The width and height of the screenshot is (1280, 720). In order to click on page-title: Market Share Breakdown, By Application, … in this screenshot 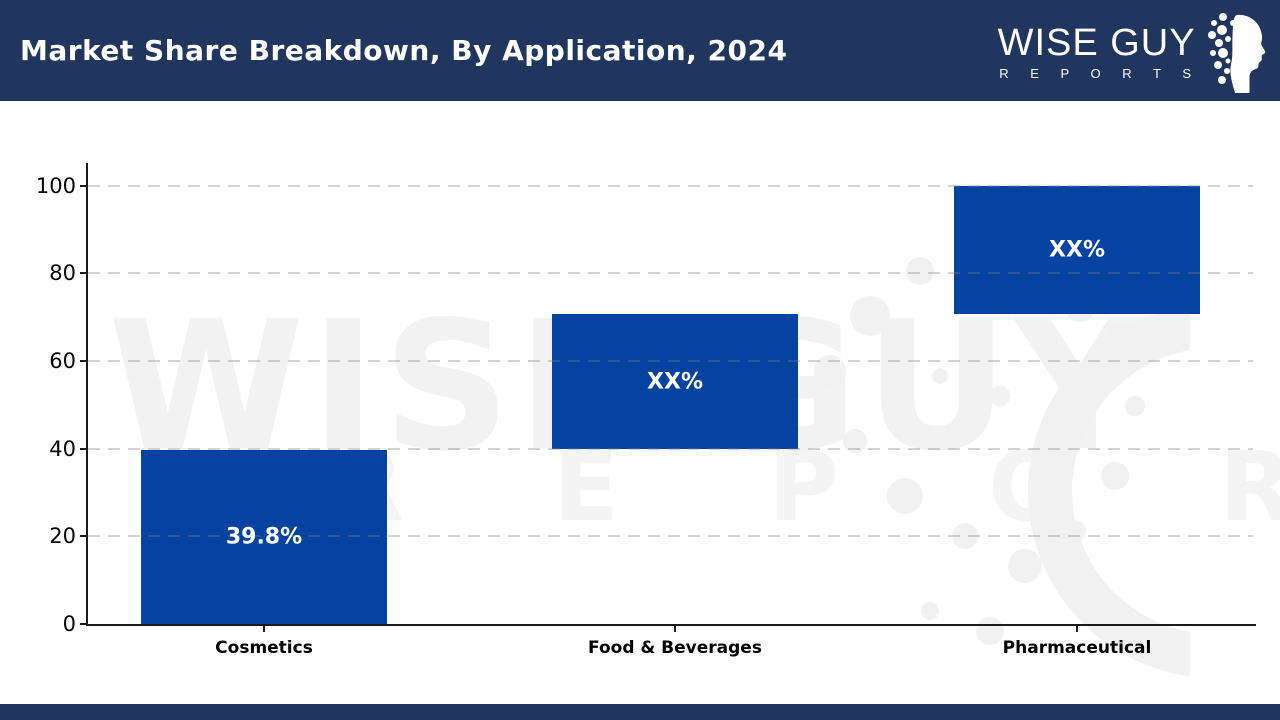, I will do `click(404, 50)`.